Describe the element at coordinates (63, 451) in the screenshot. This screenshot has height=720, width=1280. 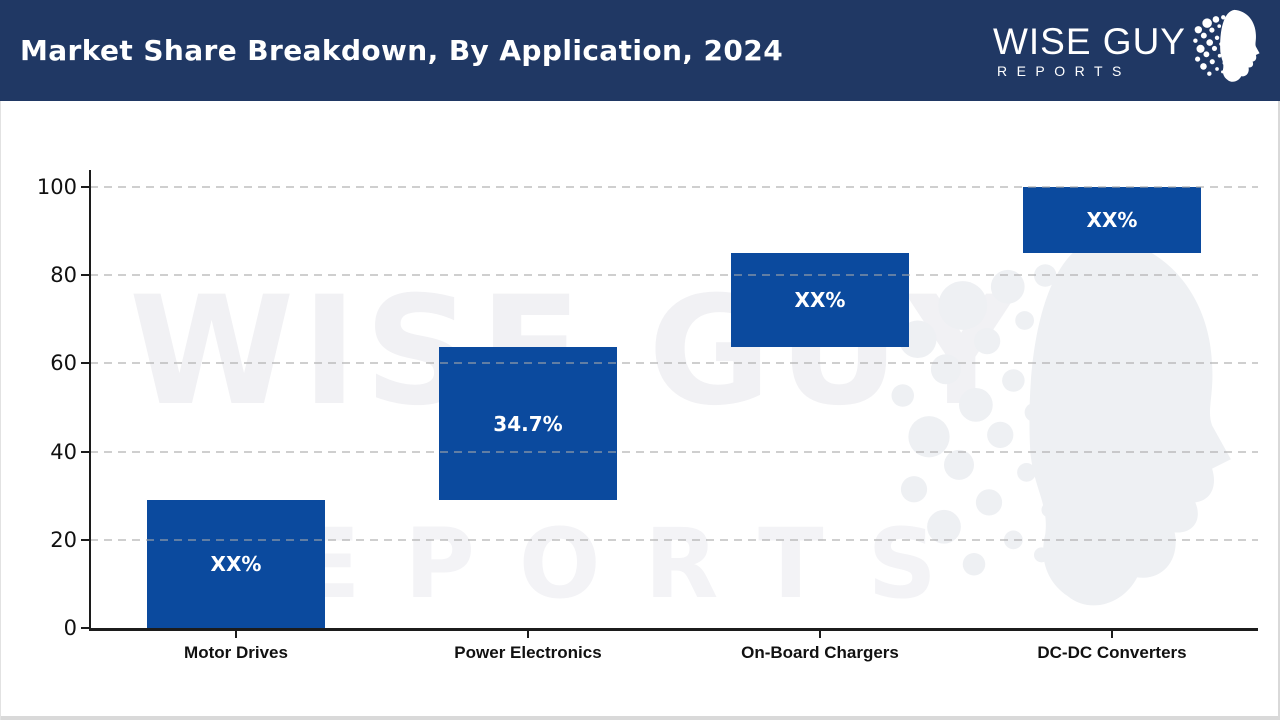
I see `y-tick-label: 40` at that location.